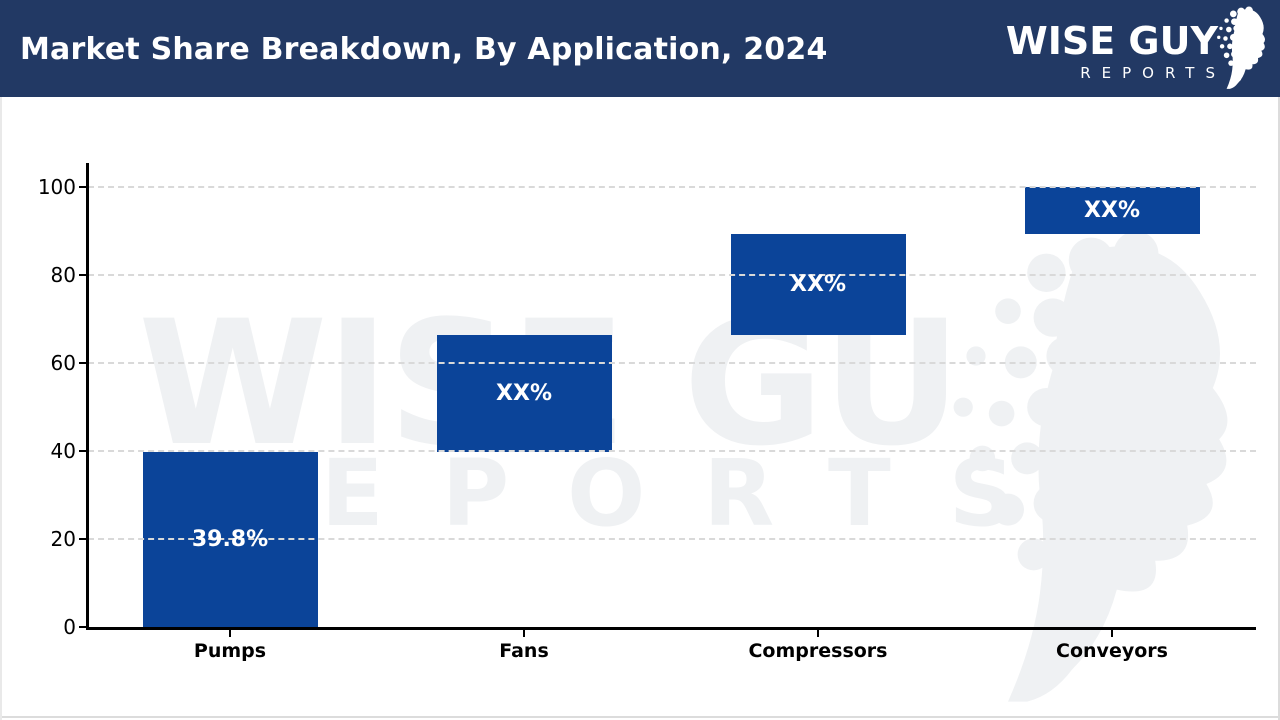 This screenshot has width=1280, height=720. I want to click on waterfall-bar-conveyors, so click(1112, 211).